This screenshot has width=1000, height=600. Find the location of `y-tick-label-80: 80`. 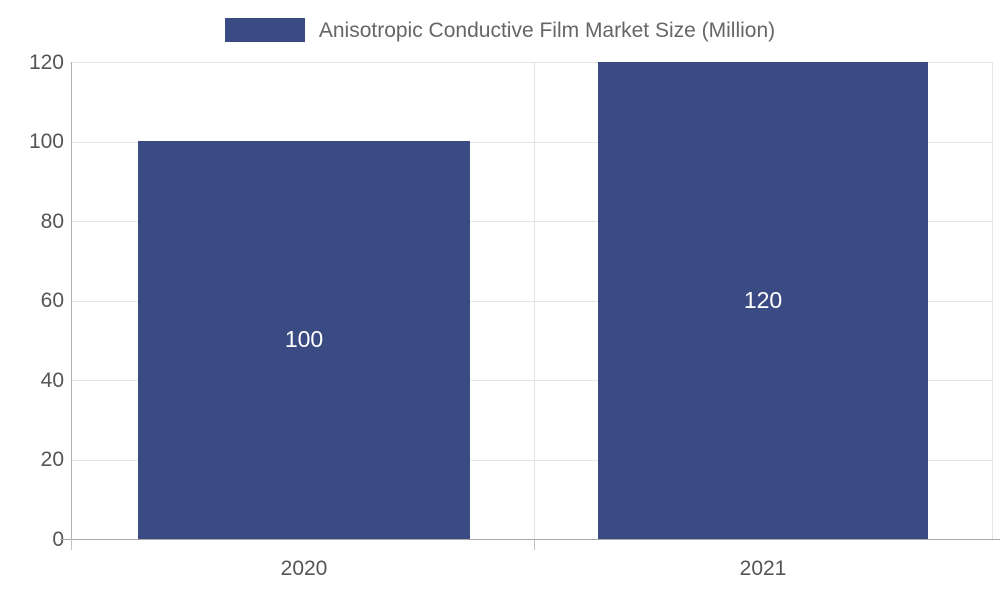

y-tick-label-80: 80 is located at coordinates (52, 221).